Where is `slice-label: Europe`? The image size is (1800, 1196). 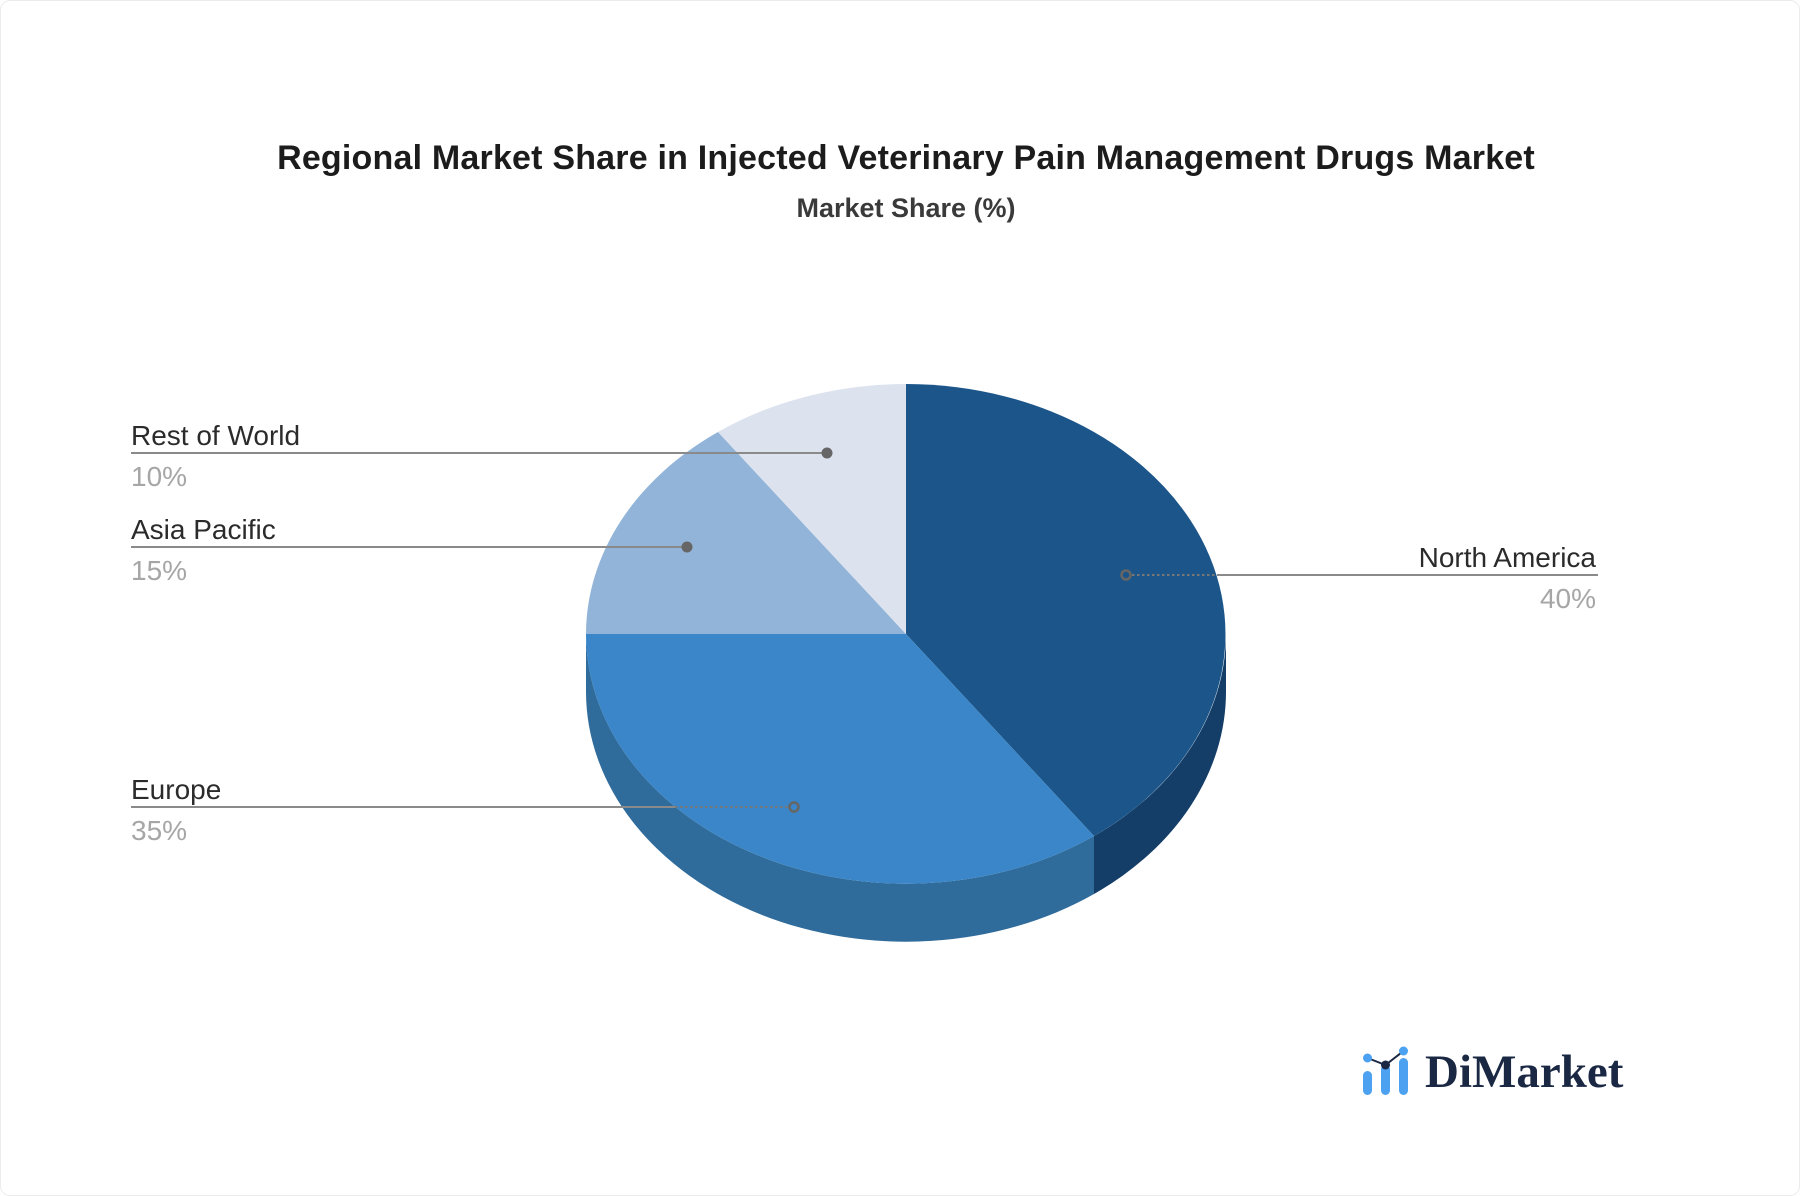 slice-label: Europe is located at coordinates (176, 789).